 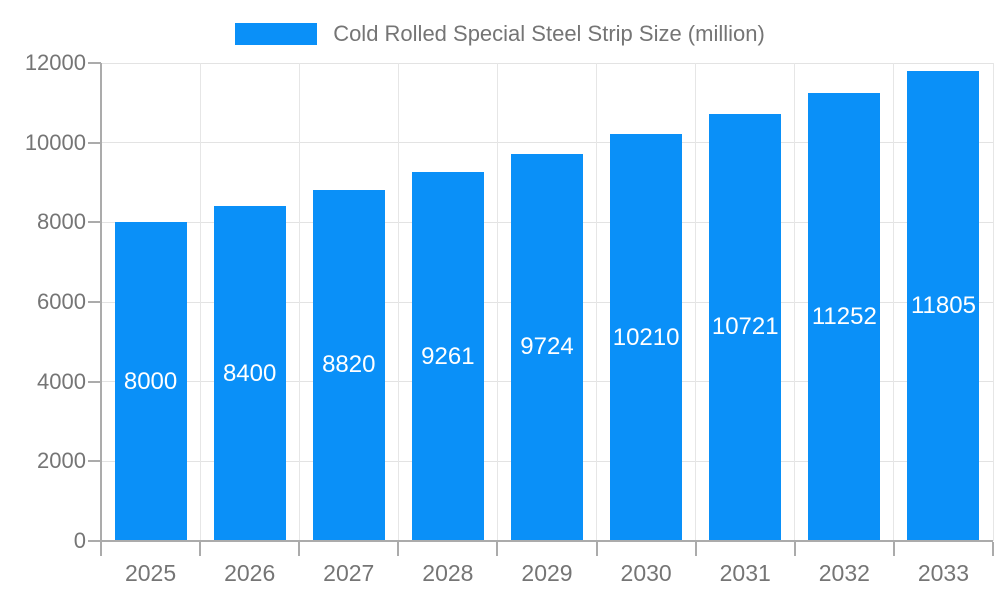 What do you see at coordinates (745, 573) in the screenshot?
I see `x-tick-label: 2031` at bounding box center [745, 573].